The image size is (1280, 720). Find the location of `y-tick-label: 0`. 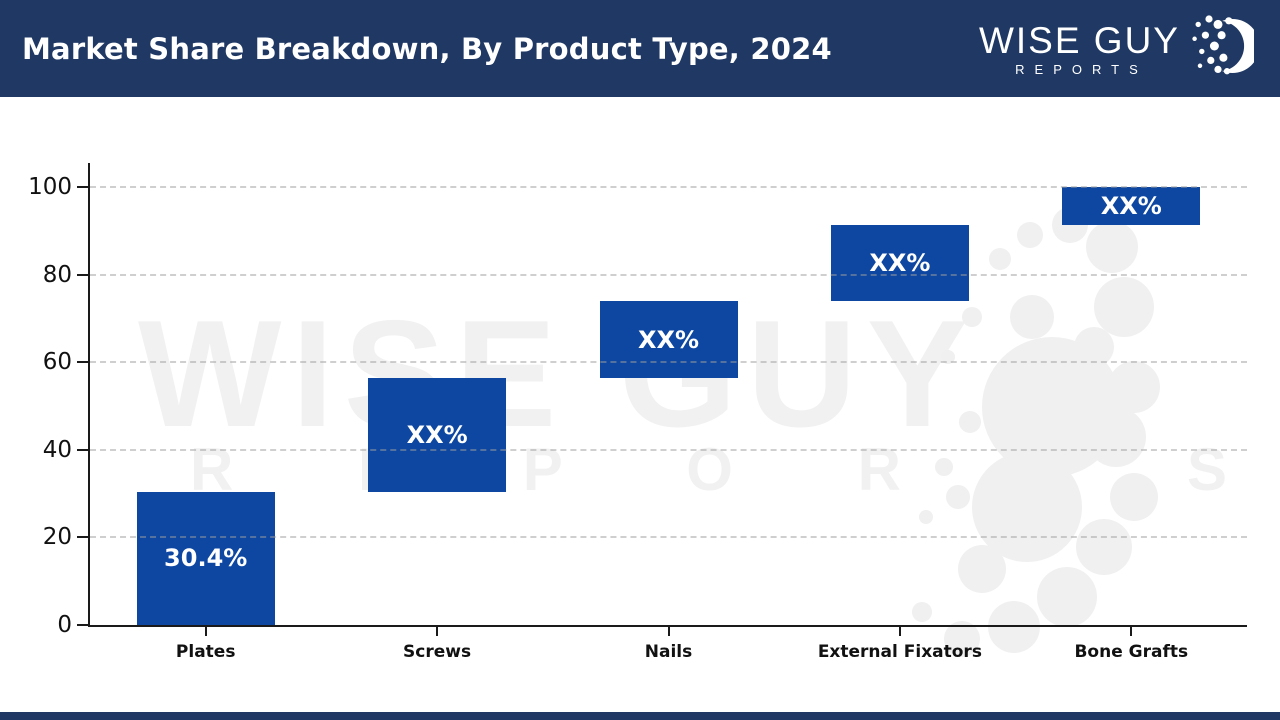

y-tick-label: 0 is located at coordinates (64, 625).